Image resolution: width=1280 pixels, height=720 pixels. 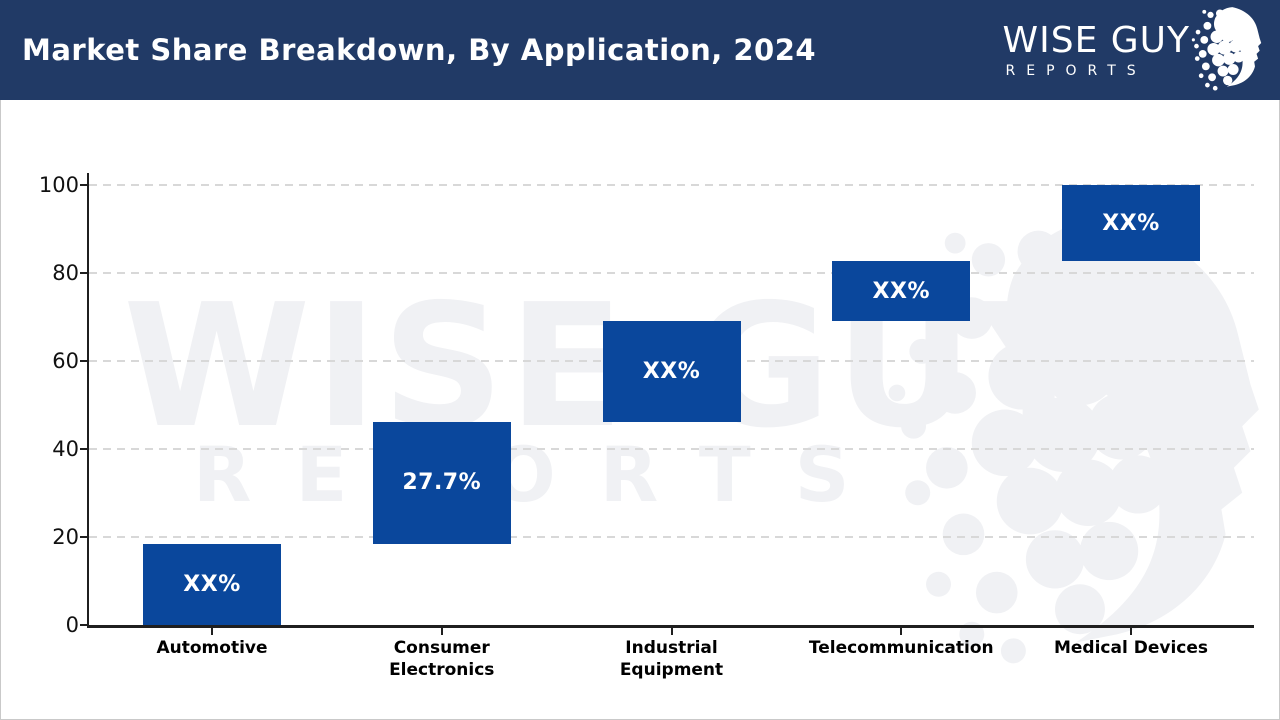 I want to click on bar-medical-devices: XX%, so click(x=1131, y=223).